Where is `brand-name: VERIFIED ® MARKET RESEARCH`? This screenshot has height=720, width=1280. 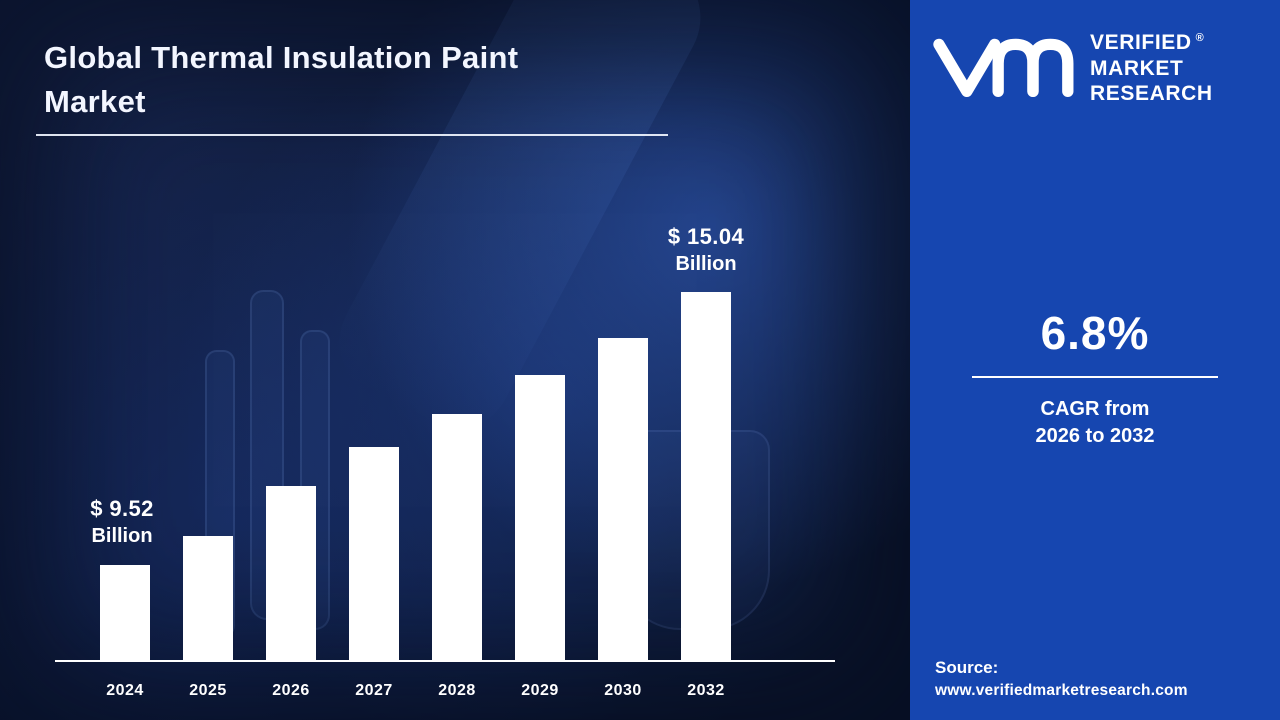 brand-name: VERIFIED ® MARKET RESEARCH is located at coordinates (1151, 68).